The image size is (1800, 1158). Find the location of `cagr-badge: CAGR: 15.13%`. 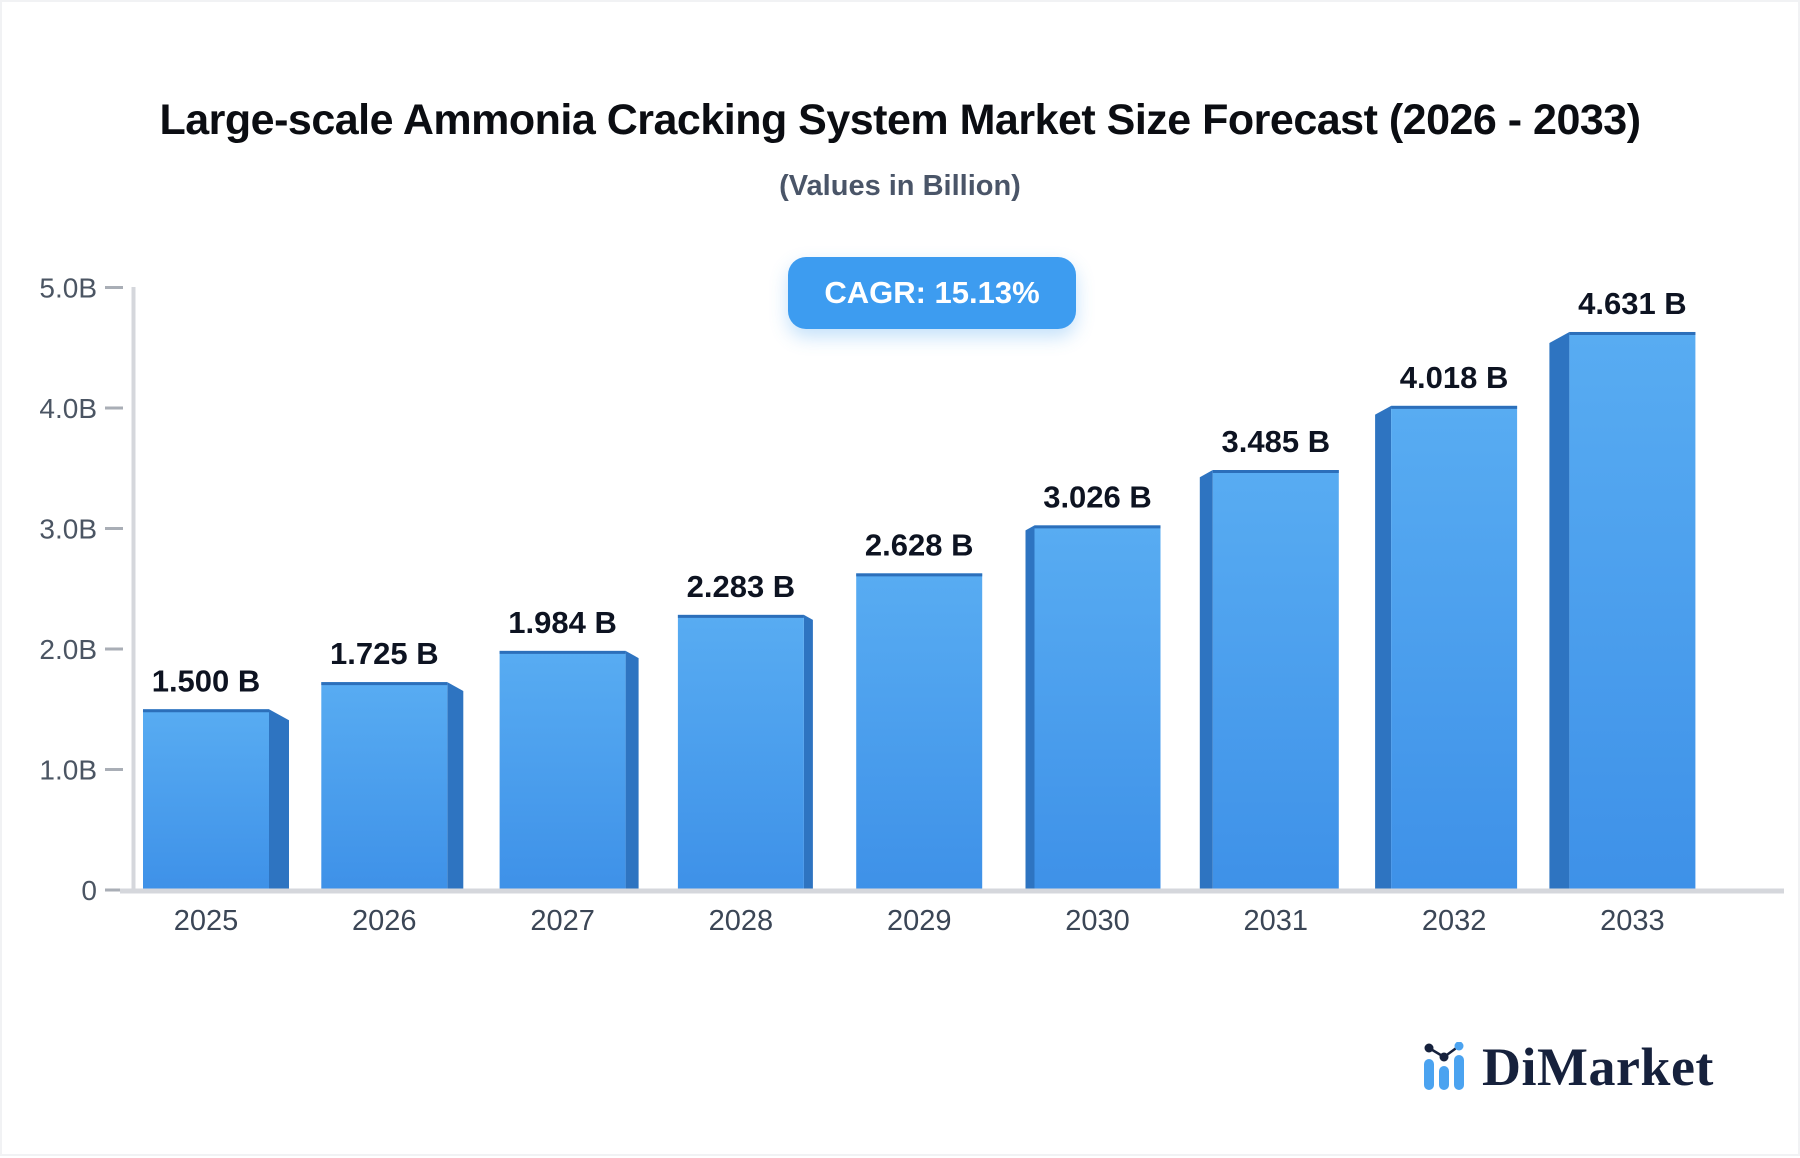

cagr-badge: CAGR: 15.13% is located at coordinates (932, 293).